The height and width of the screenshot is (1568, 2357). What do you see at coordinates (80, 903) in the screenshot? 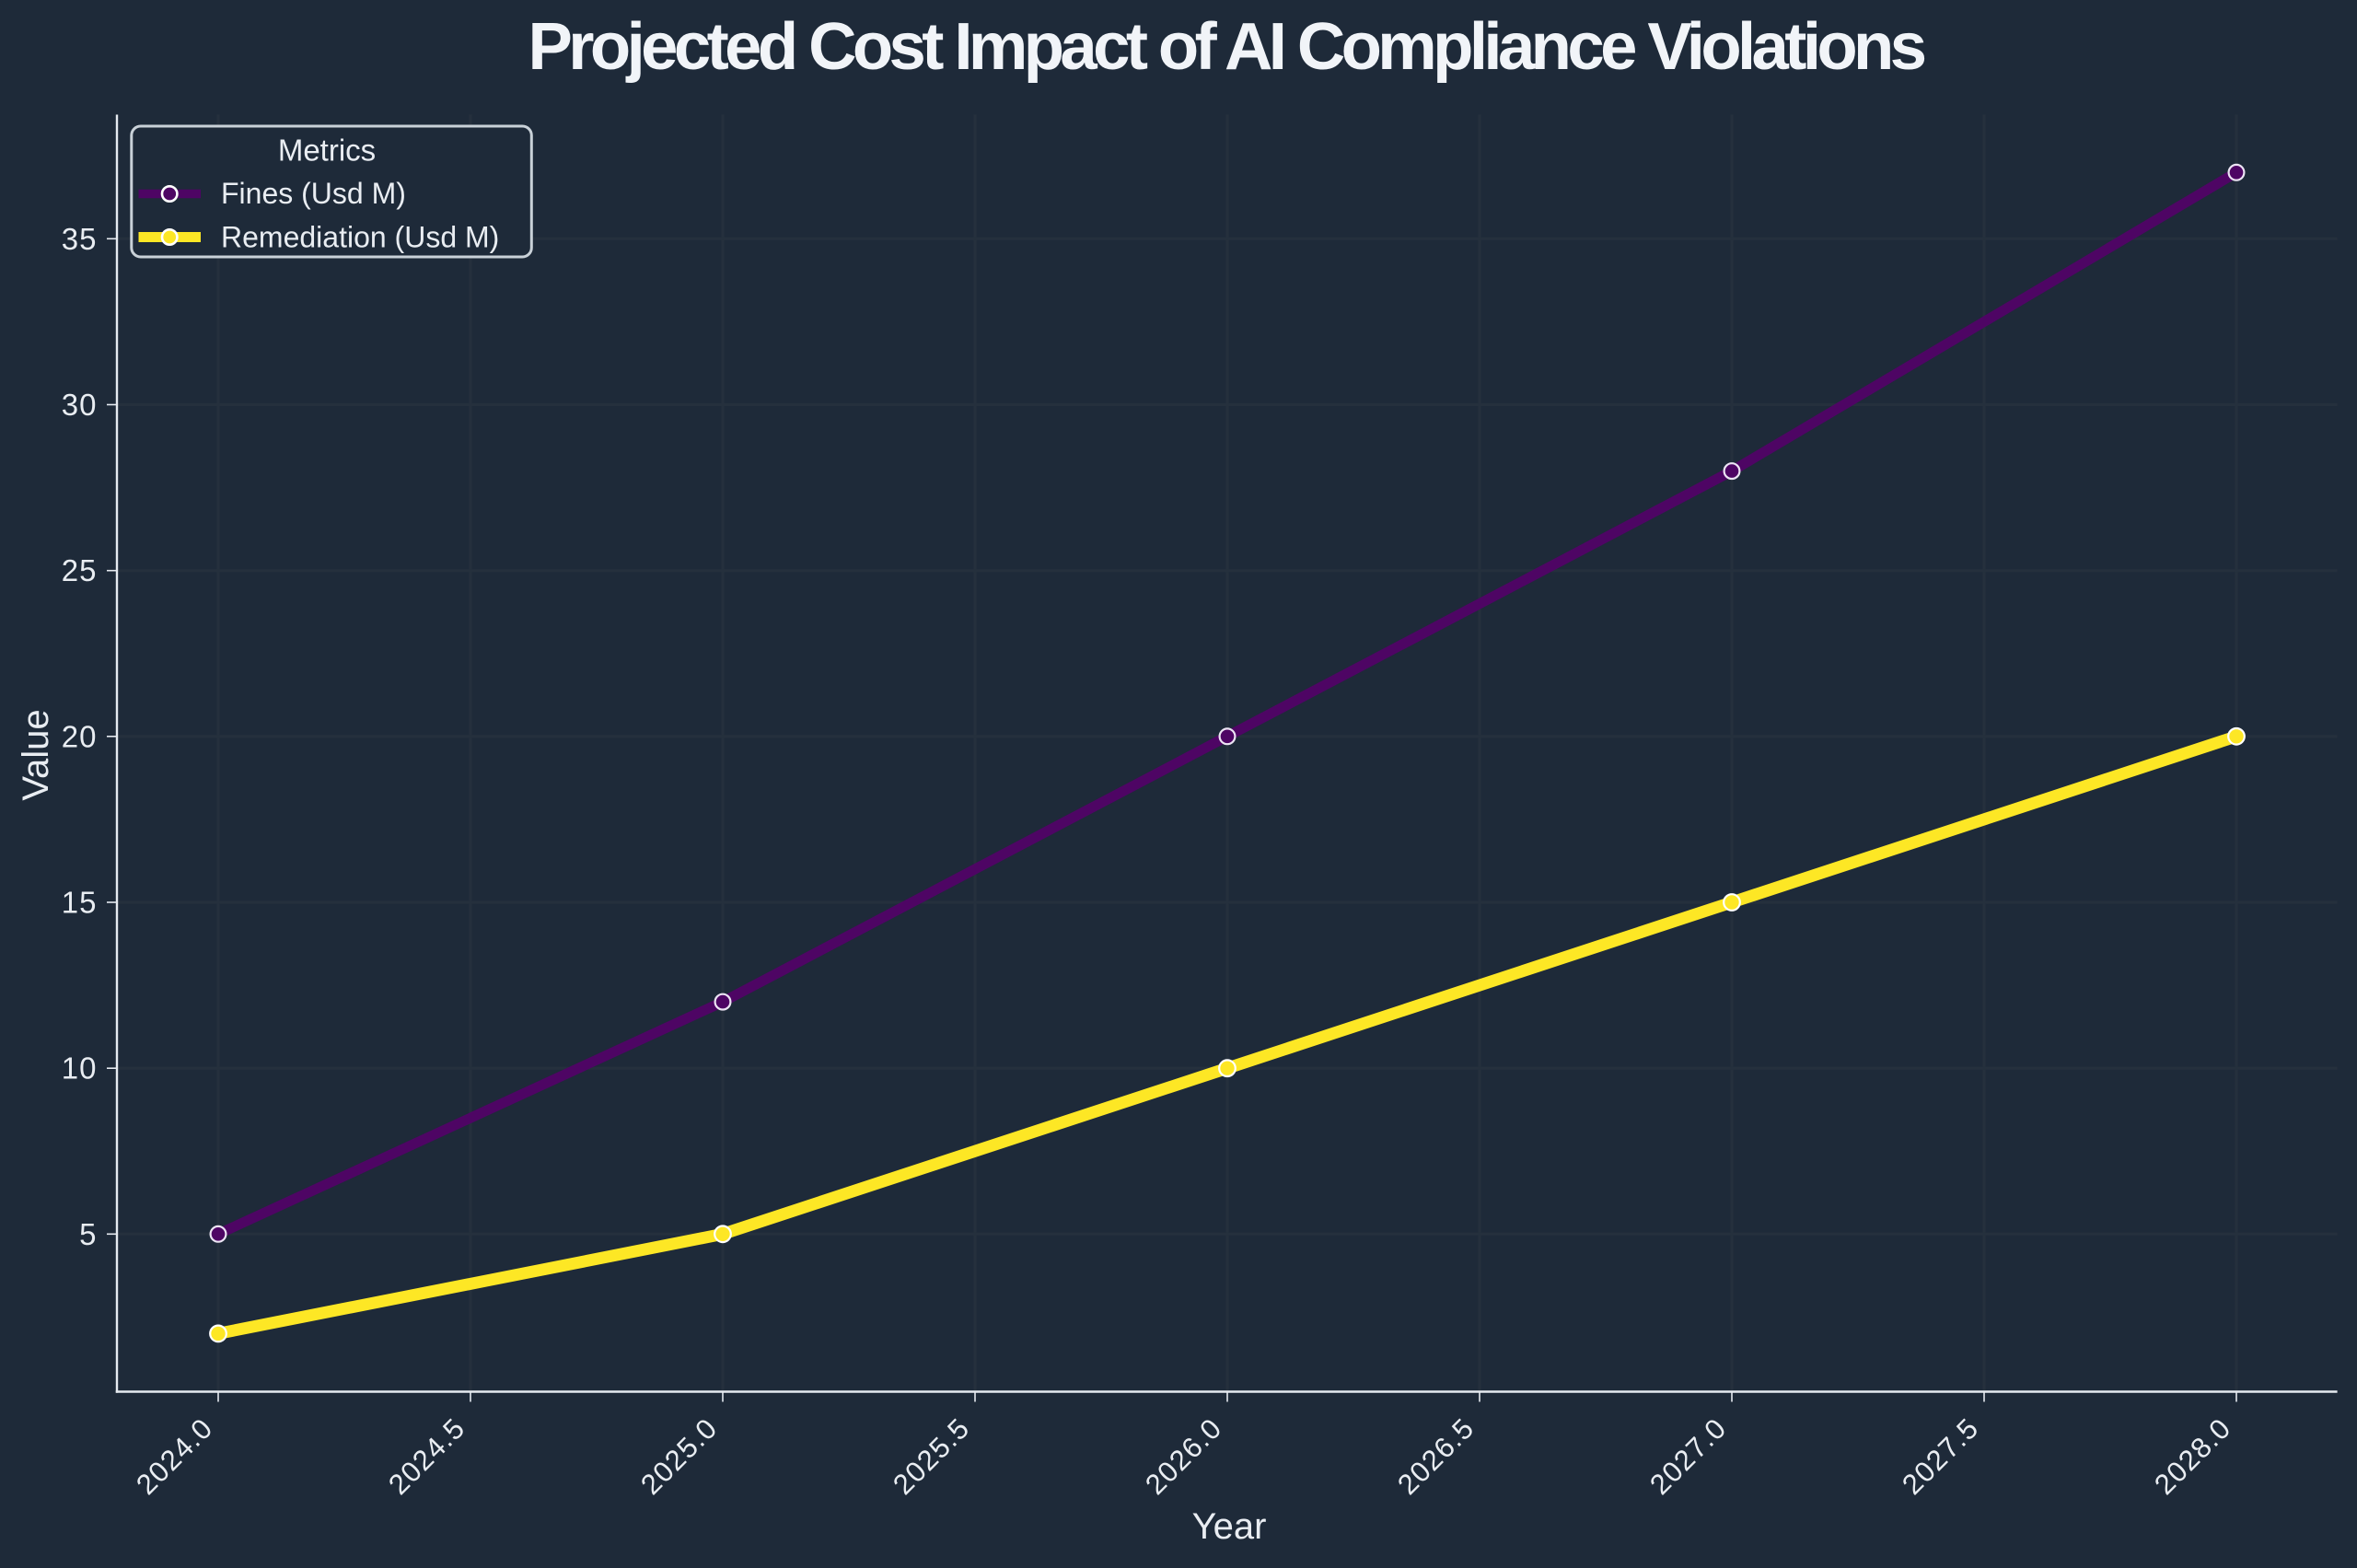
I see `svg-text: 15` at bounding box center [80, 903].